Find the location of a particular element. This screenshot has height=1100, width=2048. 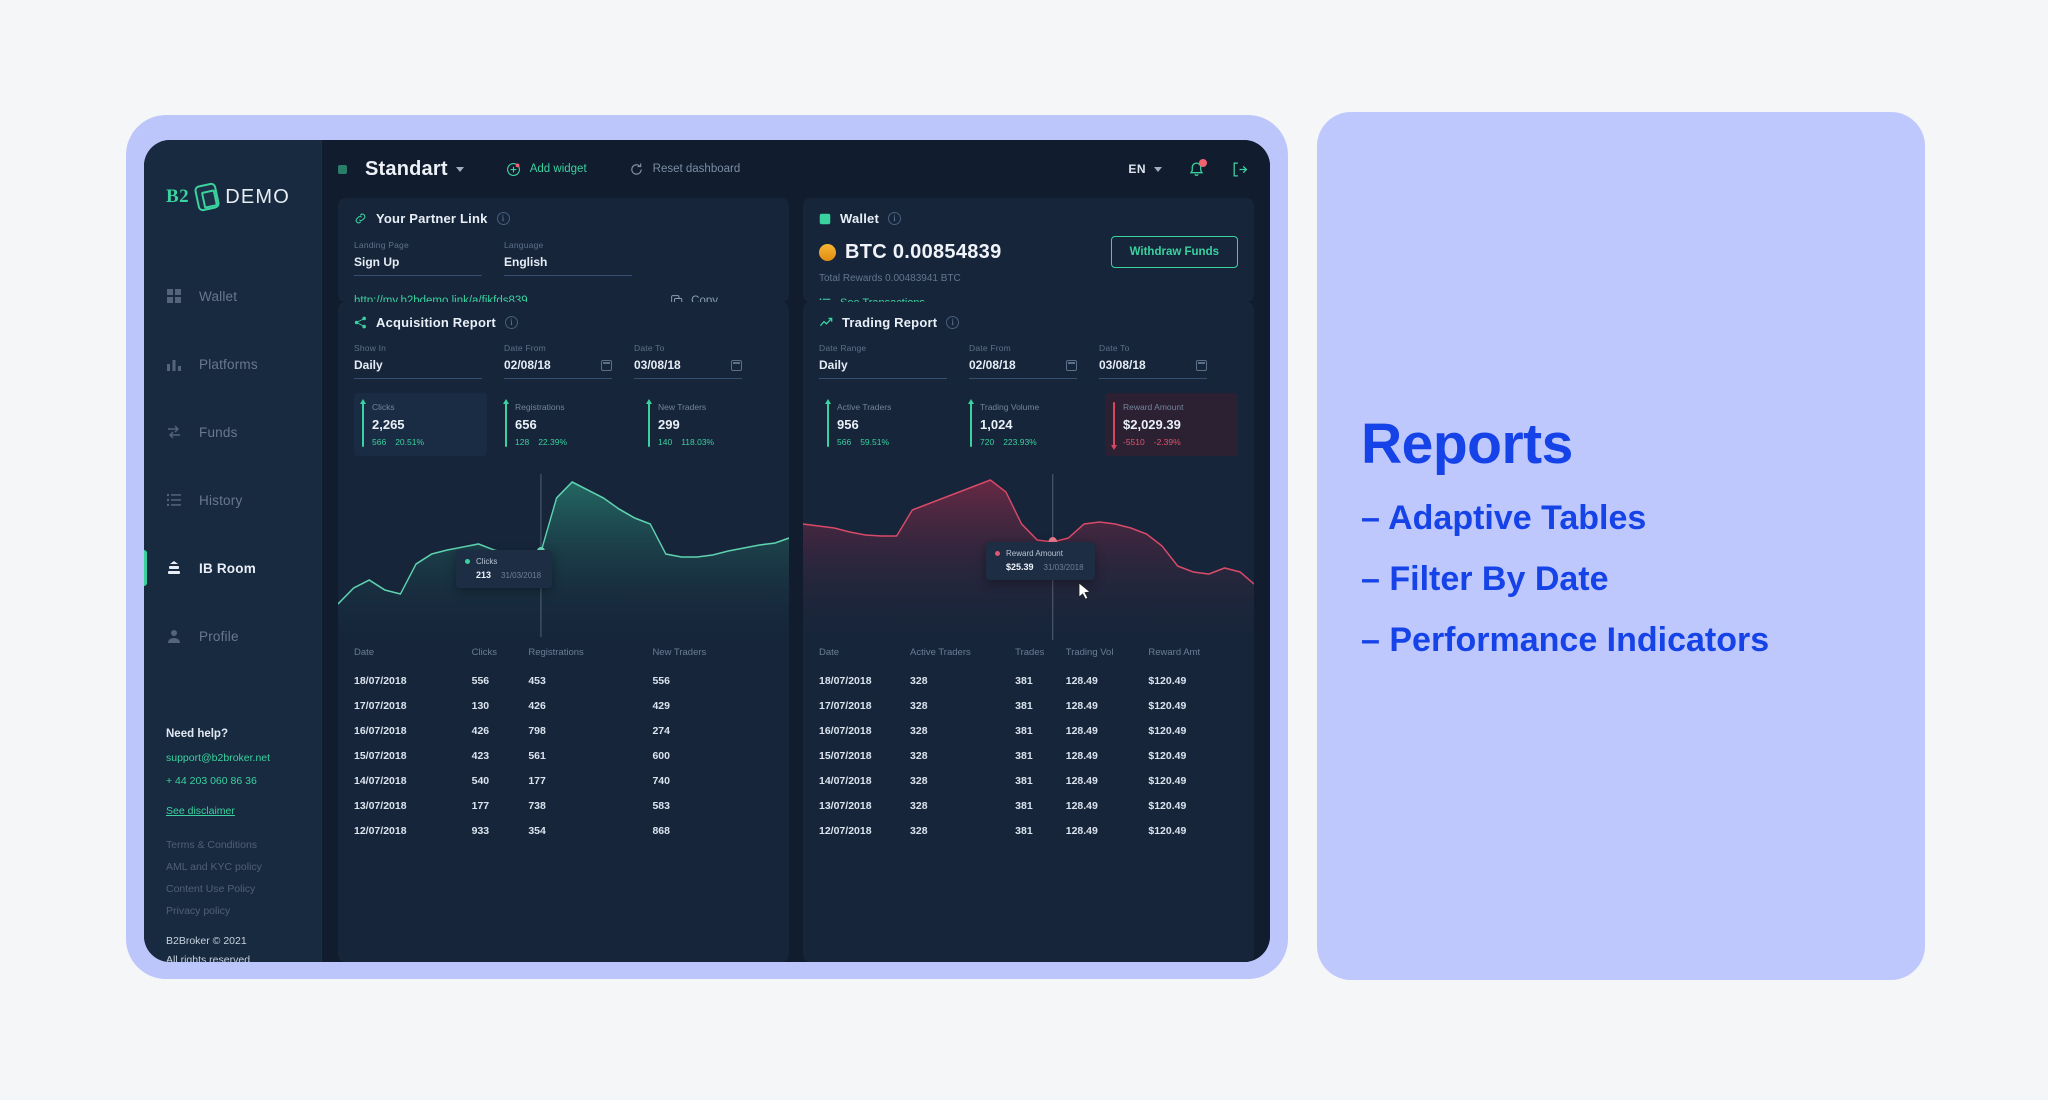

table-row: 14/07/2018 540 177 740 is located at coordinates (563, 780).